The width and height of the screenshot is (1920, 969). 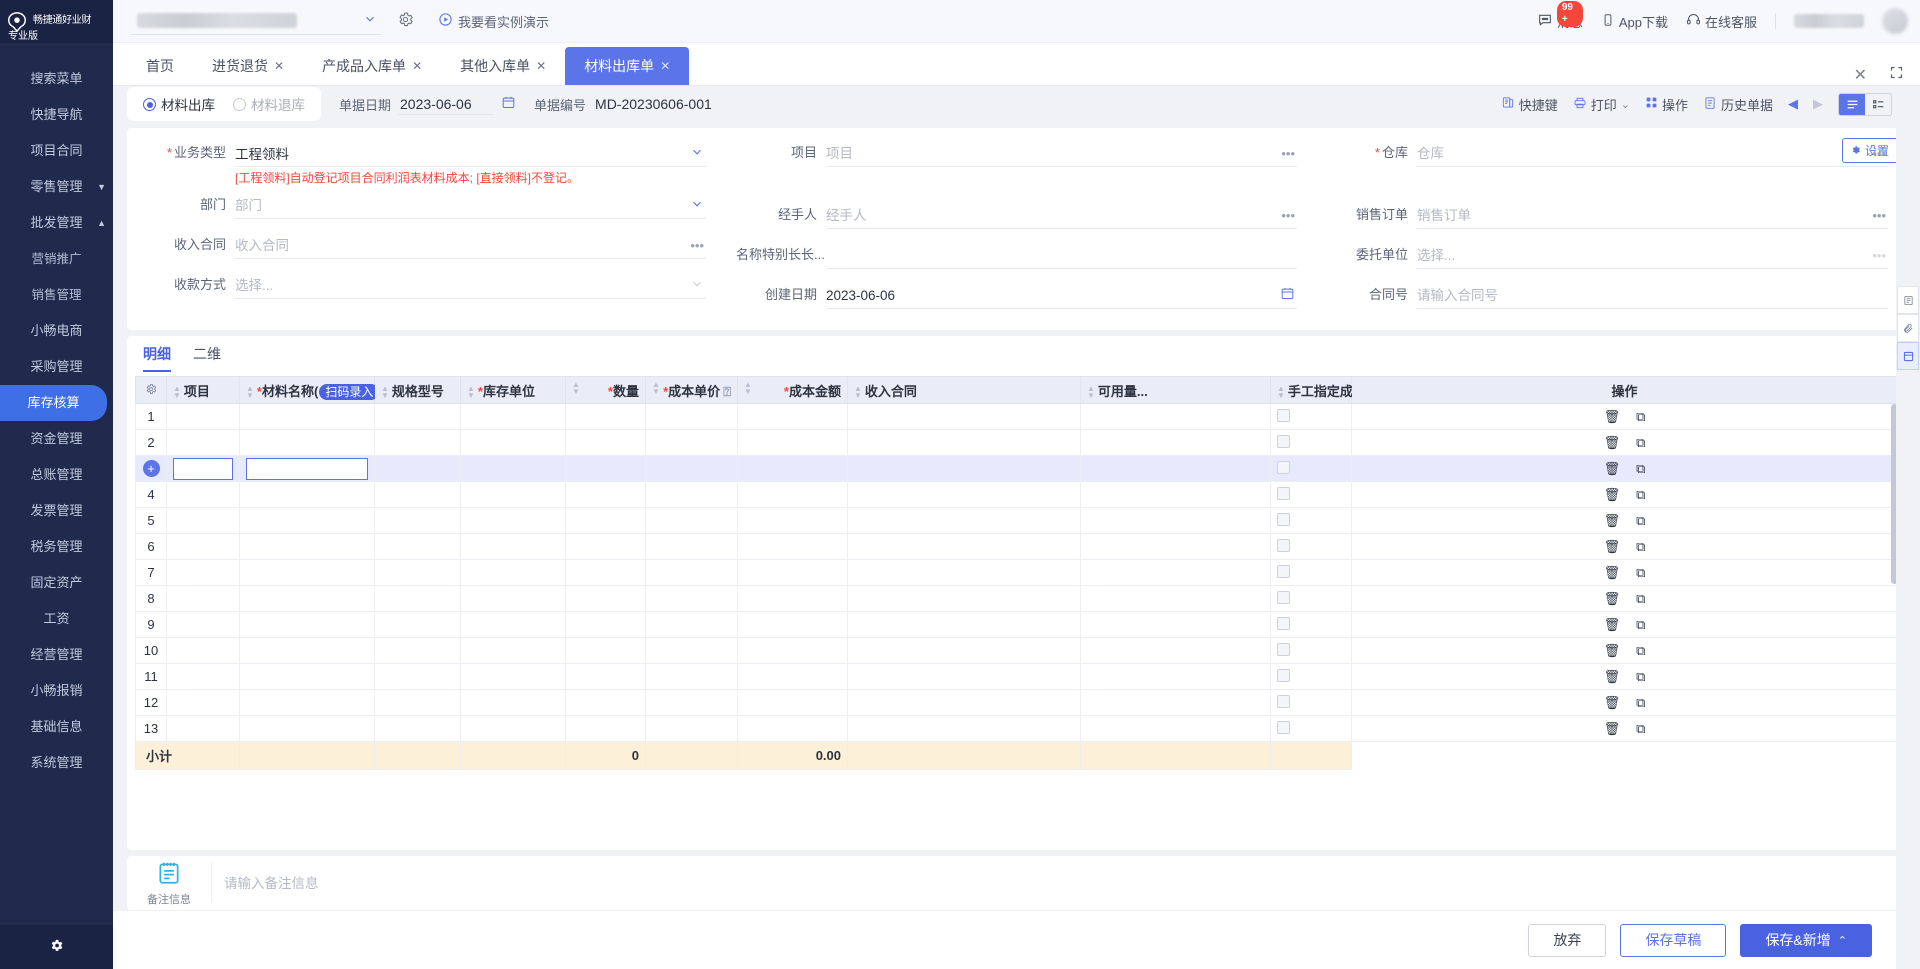 I want to click on online-service-button: 在线客服, so click(x=1721, y=21).